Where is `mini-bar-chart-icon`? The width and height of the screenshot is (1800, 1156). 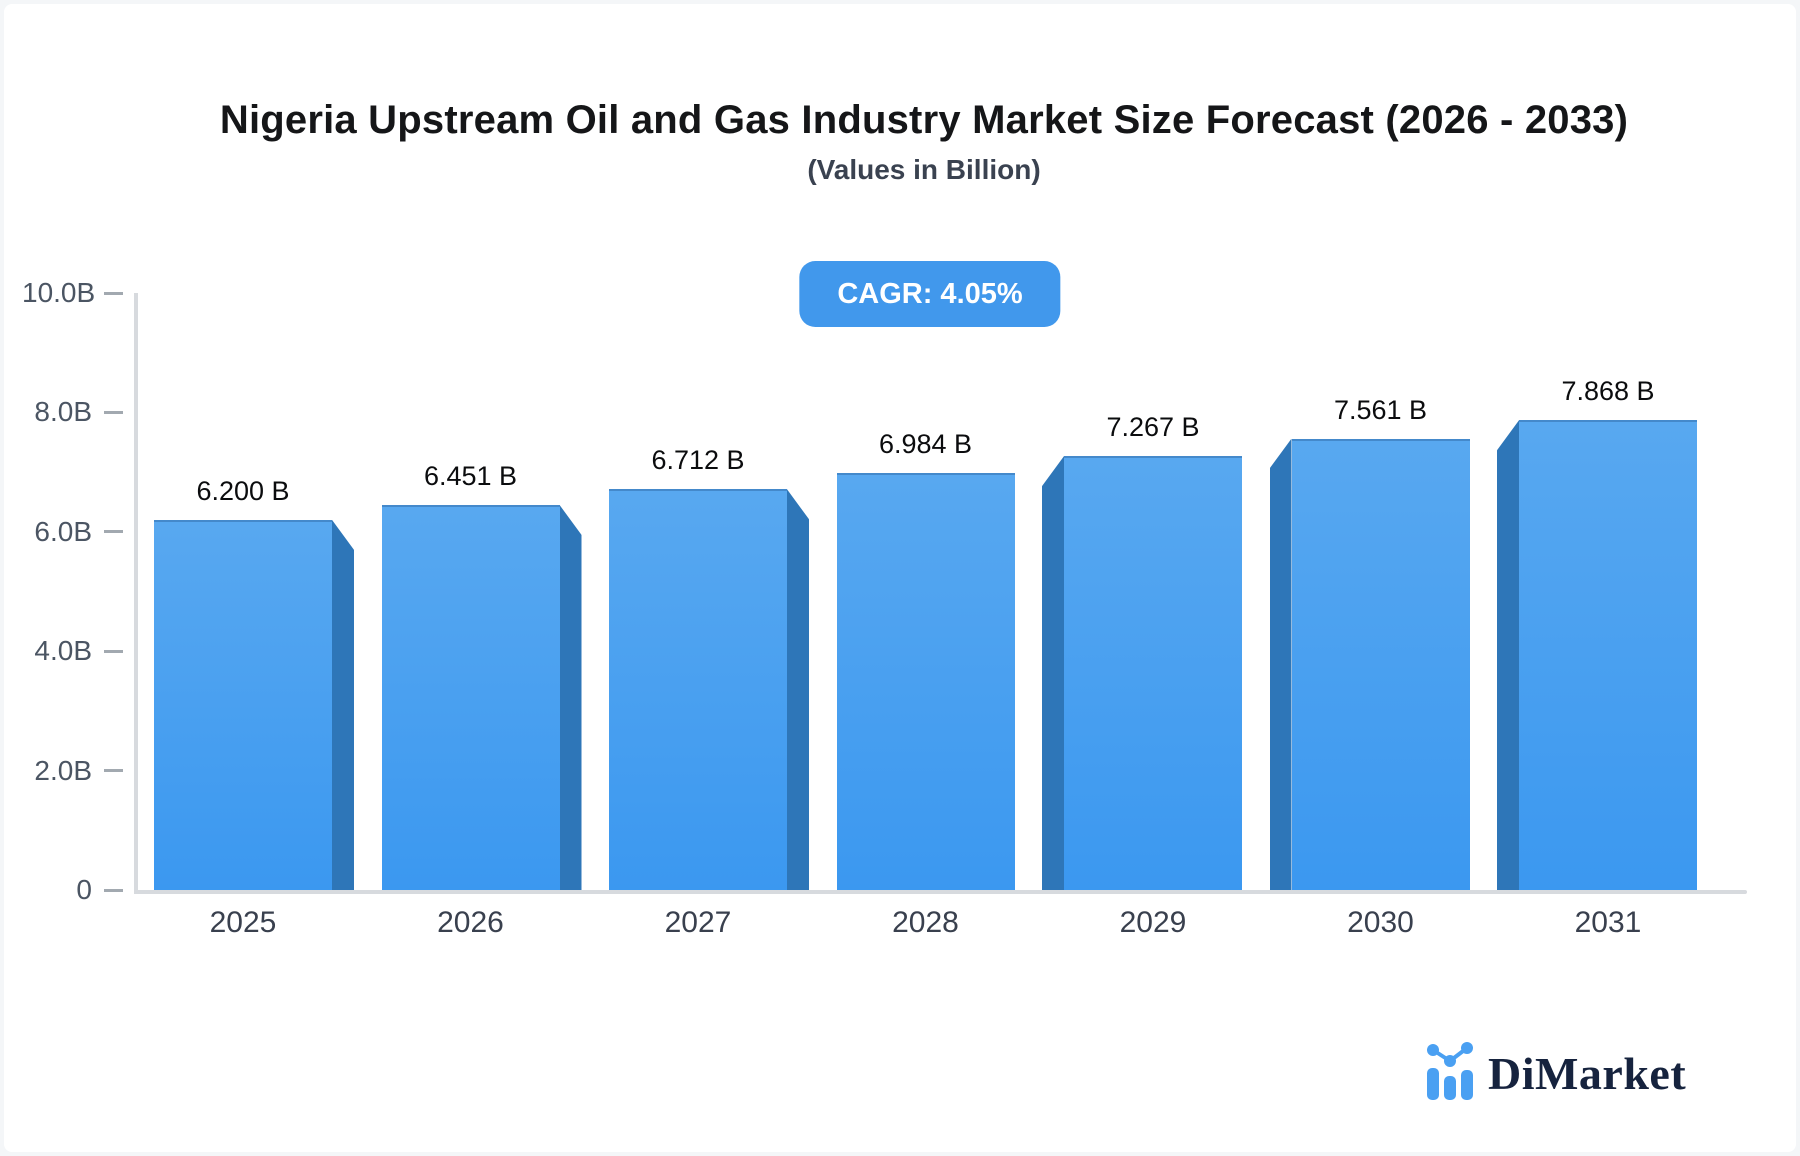 mini-bar-chart-icon is located at coordinates (1450, 1073).